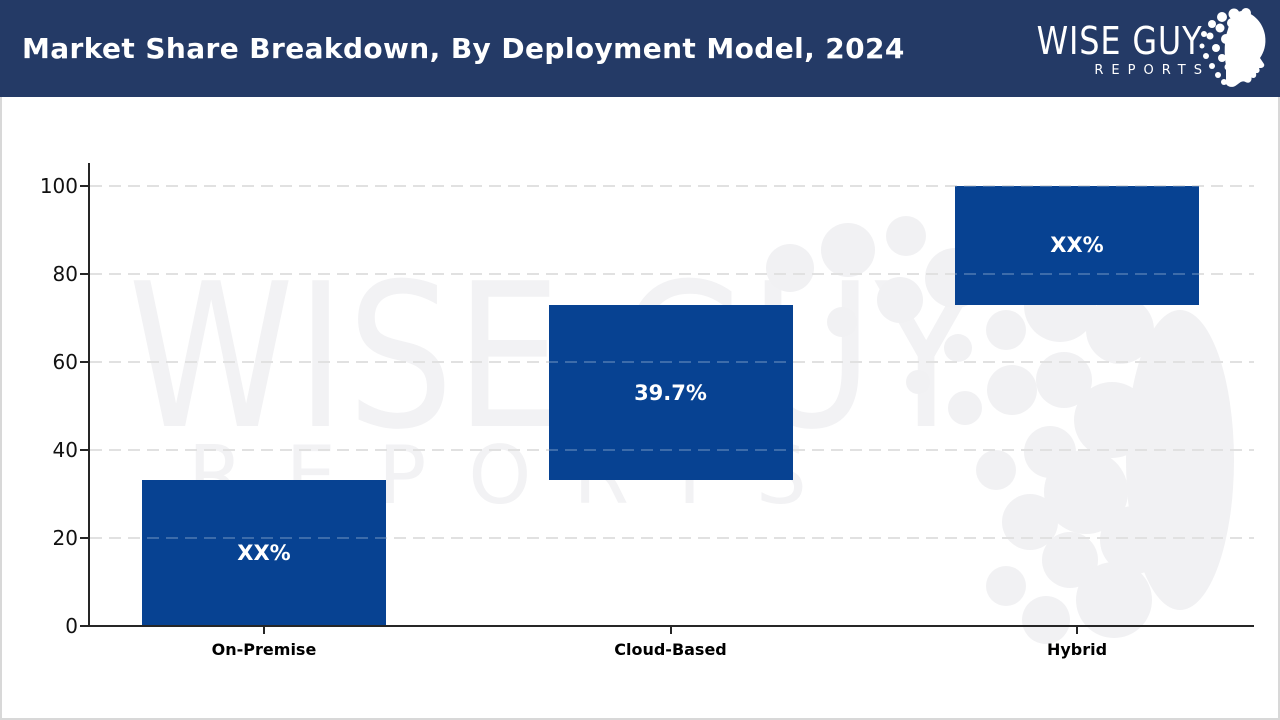 This screenshot has height=720, width=1280. What do you see at coordinates (89, 395) in the screenshot?
I see `y-axis-line` at bounding box center [89, 395].